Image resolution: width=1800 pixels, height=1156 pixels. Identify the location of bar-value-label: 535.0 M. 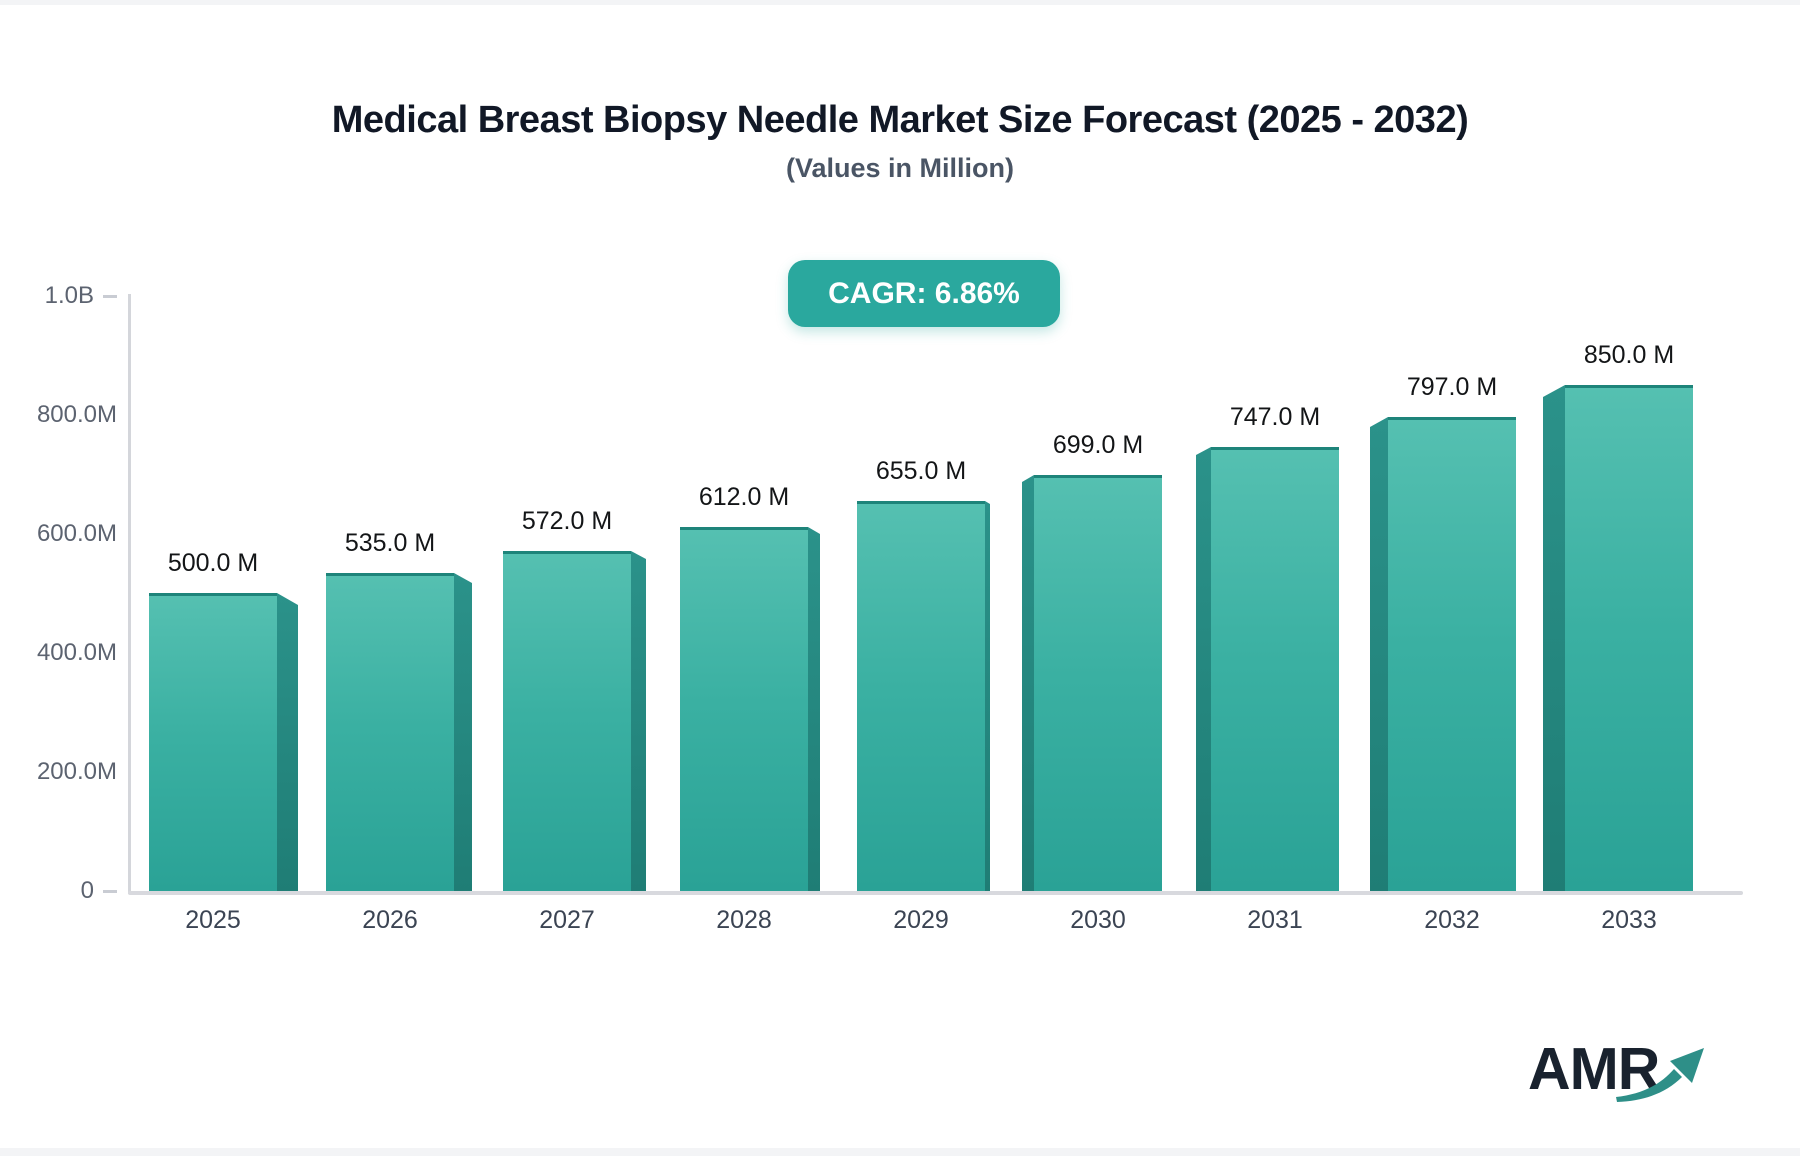
(390, 543).